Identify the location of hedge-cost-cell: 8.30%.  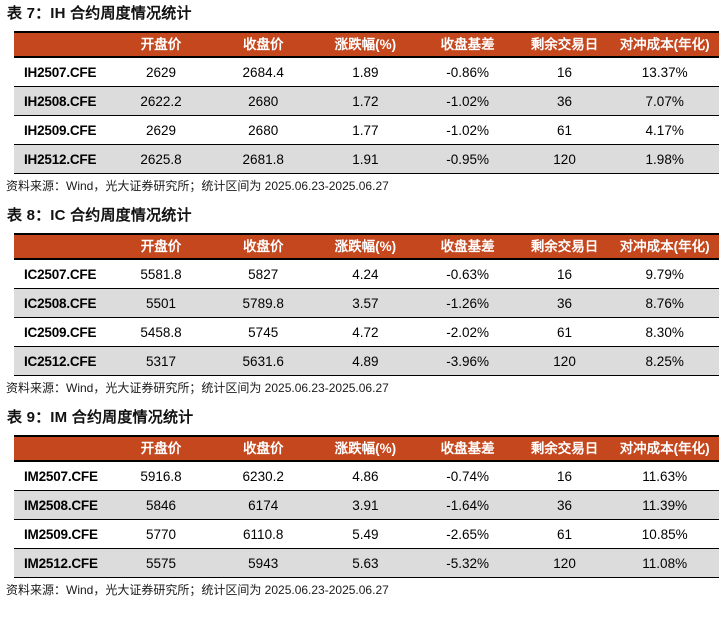
(664, 332).